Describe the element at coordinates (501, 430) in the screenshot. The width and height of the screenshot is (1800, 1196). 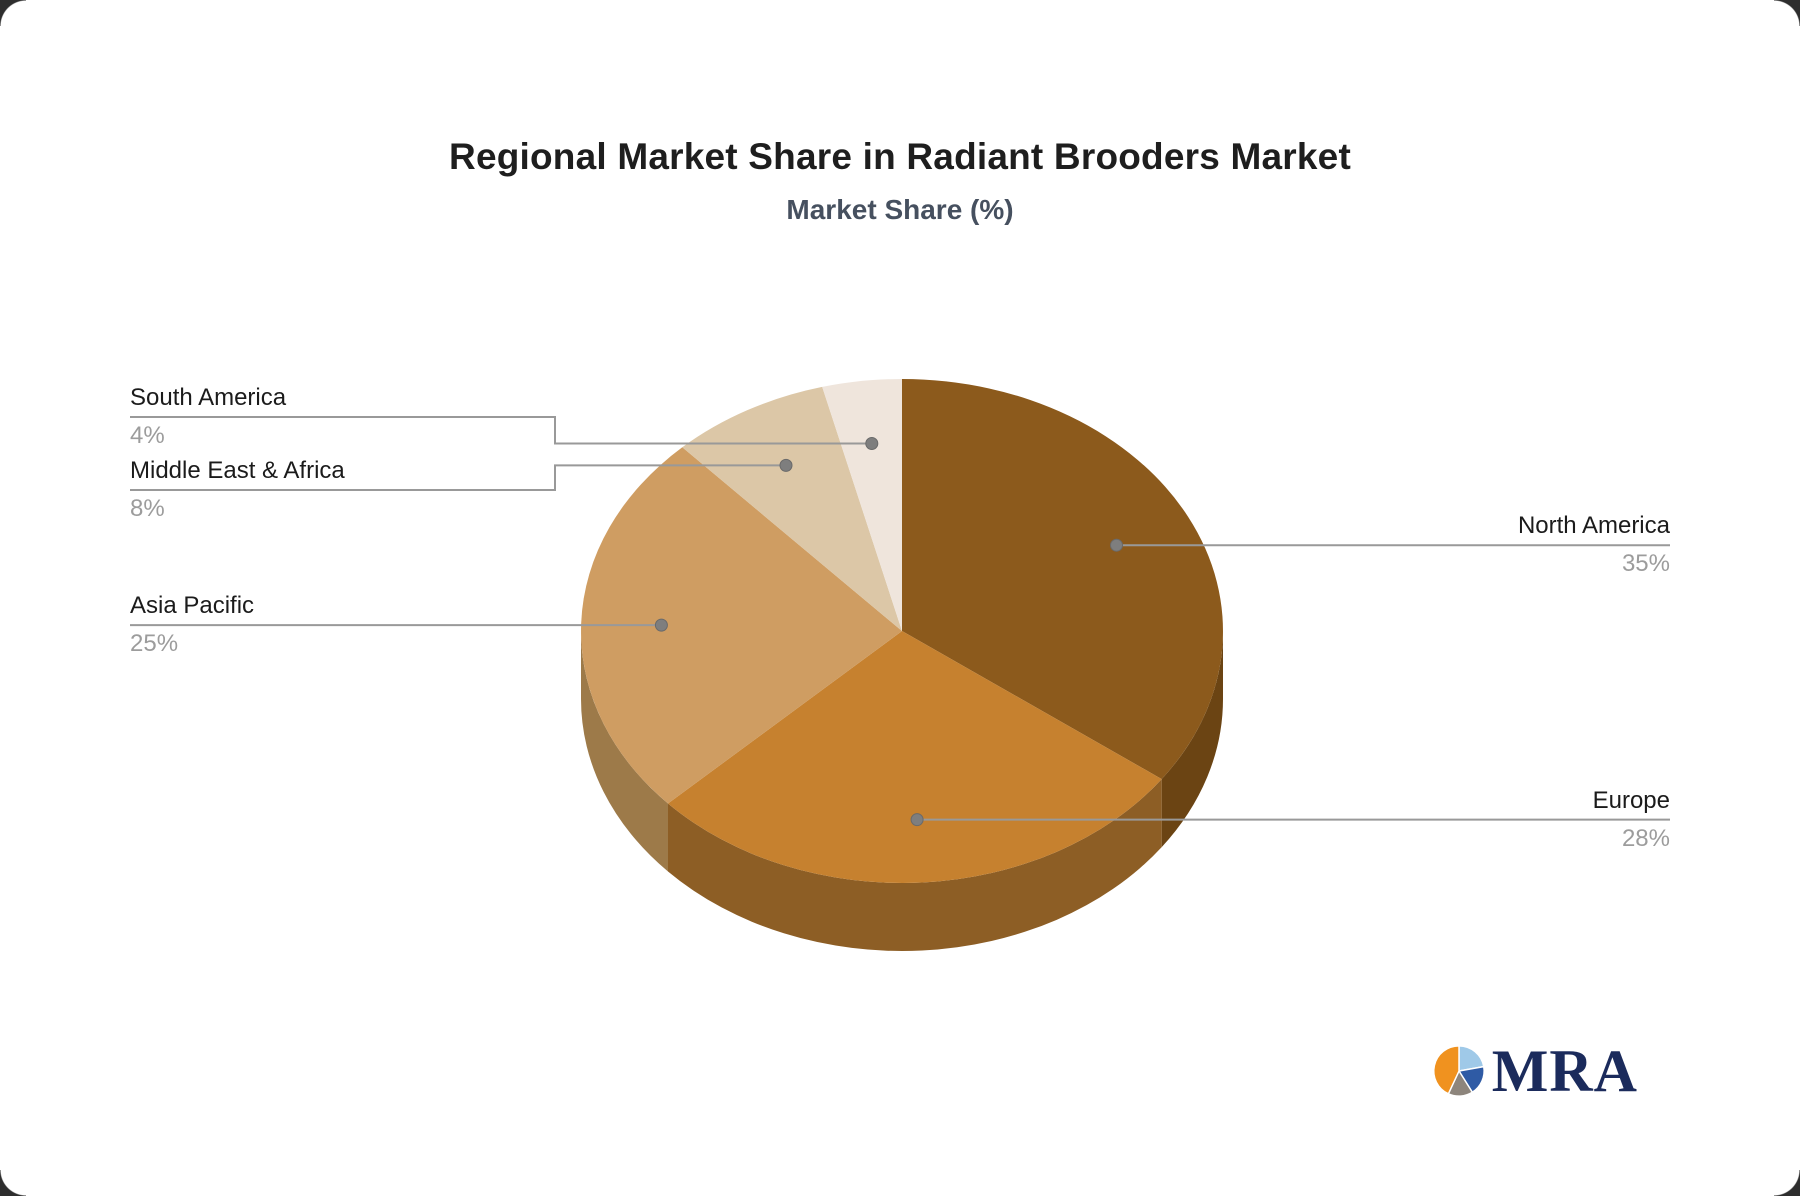
I see `leader-line-south-america` at that location.